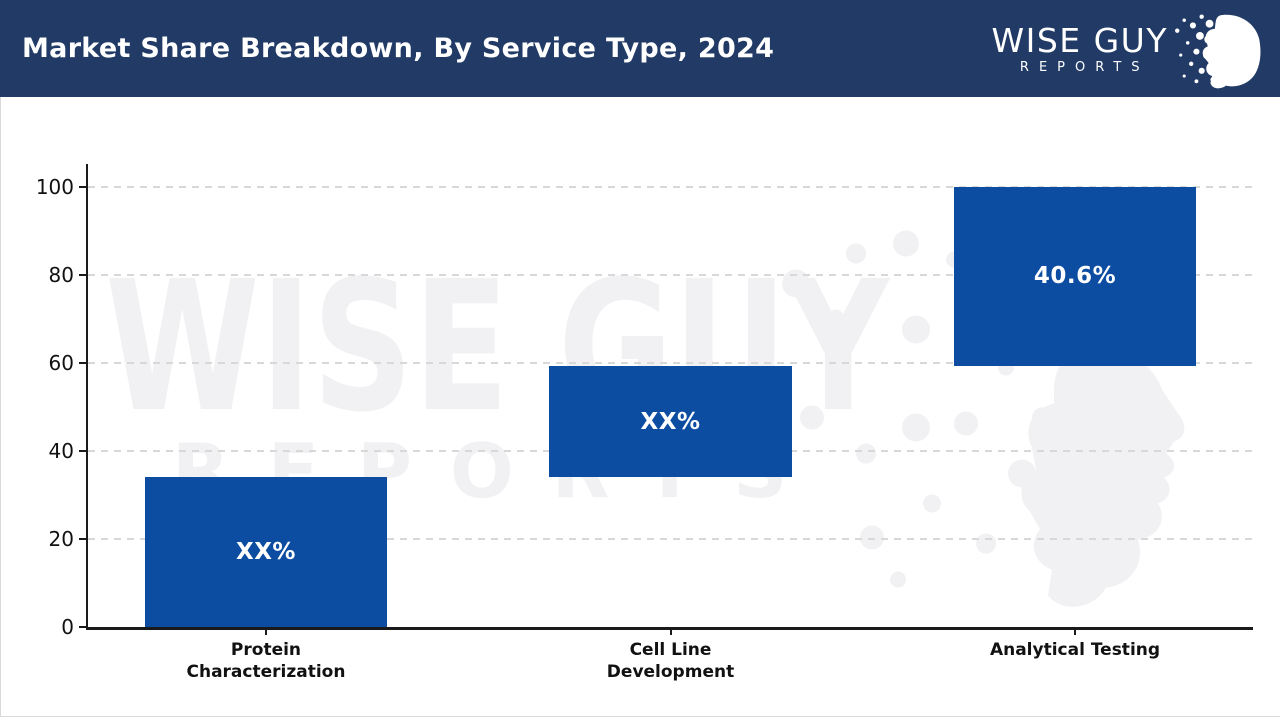 Image resolution: width=1280 pixels, height=720 pixels. Describe the element at coordinates (0, 406) in the screenshot. I see `card-left-border` at that location.